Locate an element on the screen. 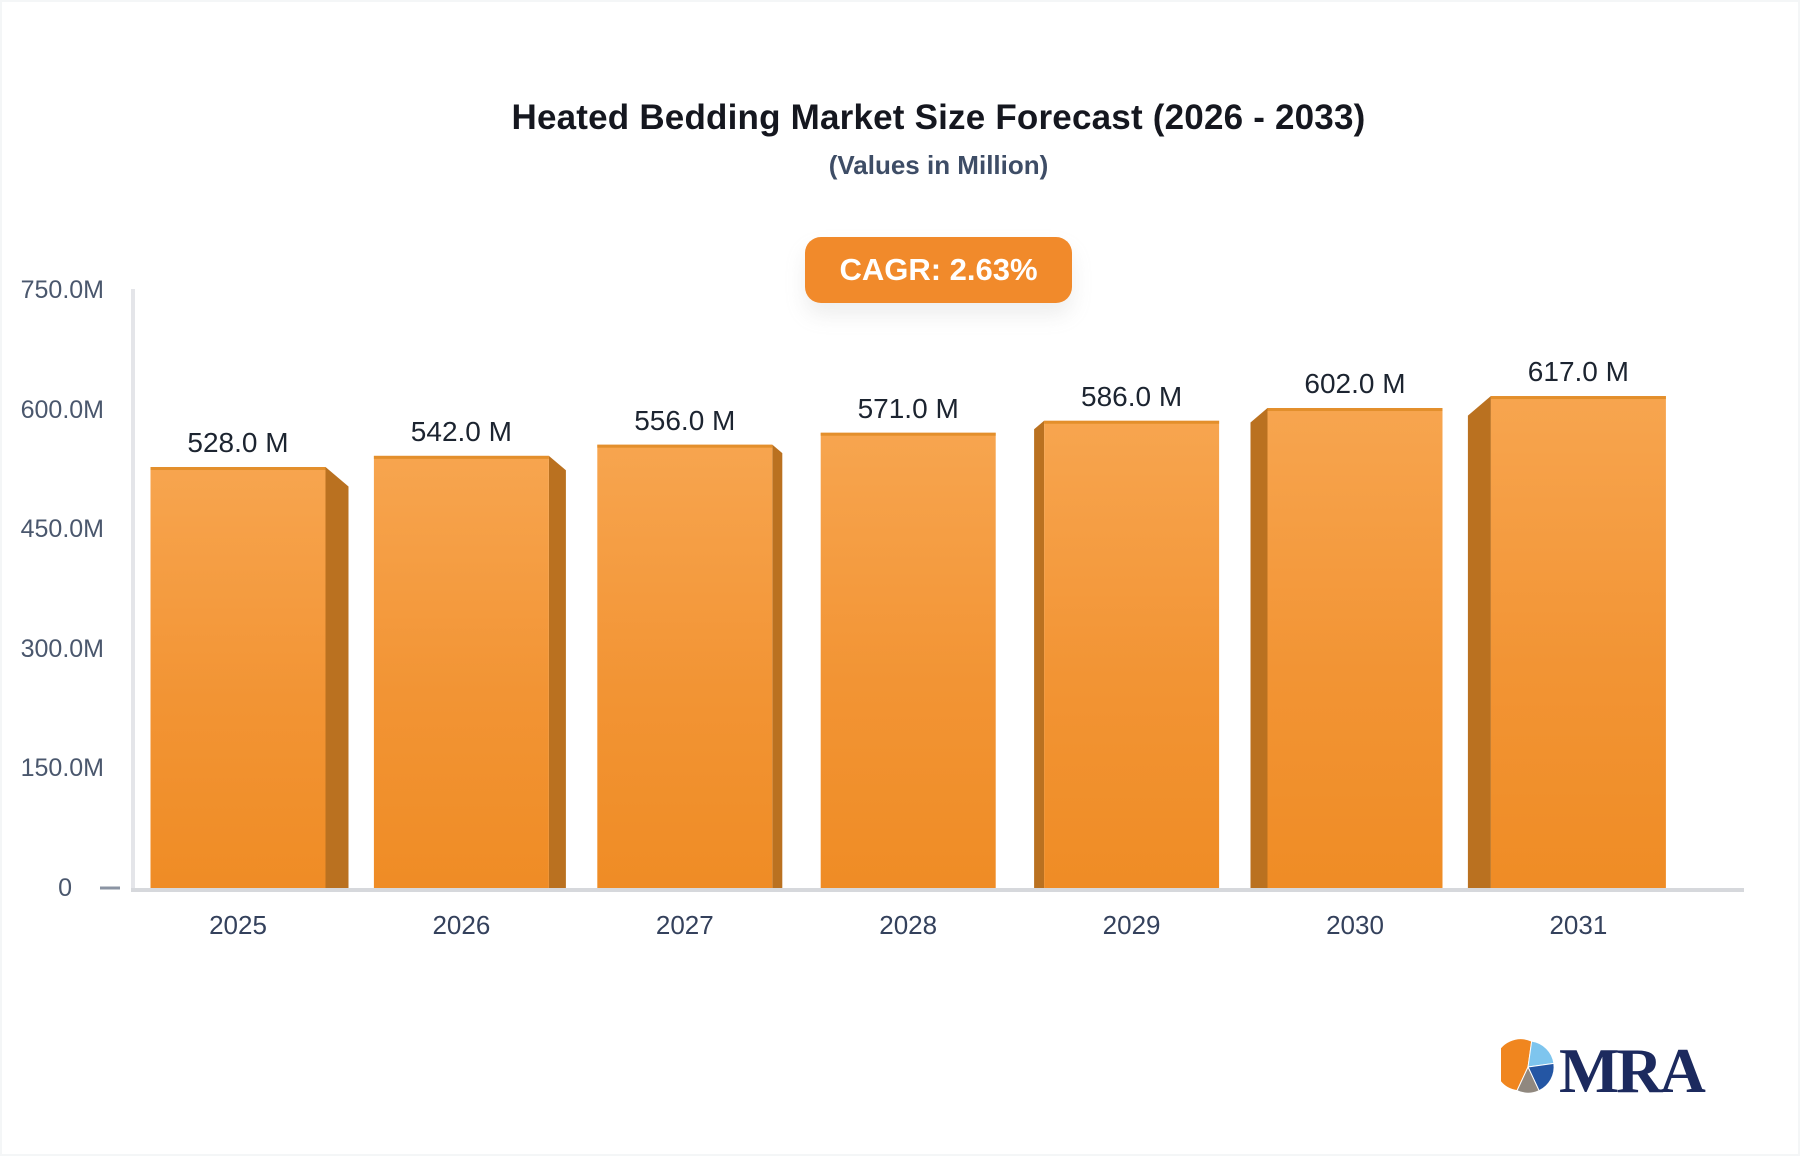 This screenshot has height=1156, width=1800. y-axis-label-750.0M: 750.0M is located at coordinates (62, 290).